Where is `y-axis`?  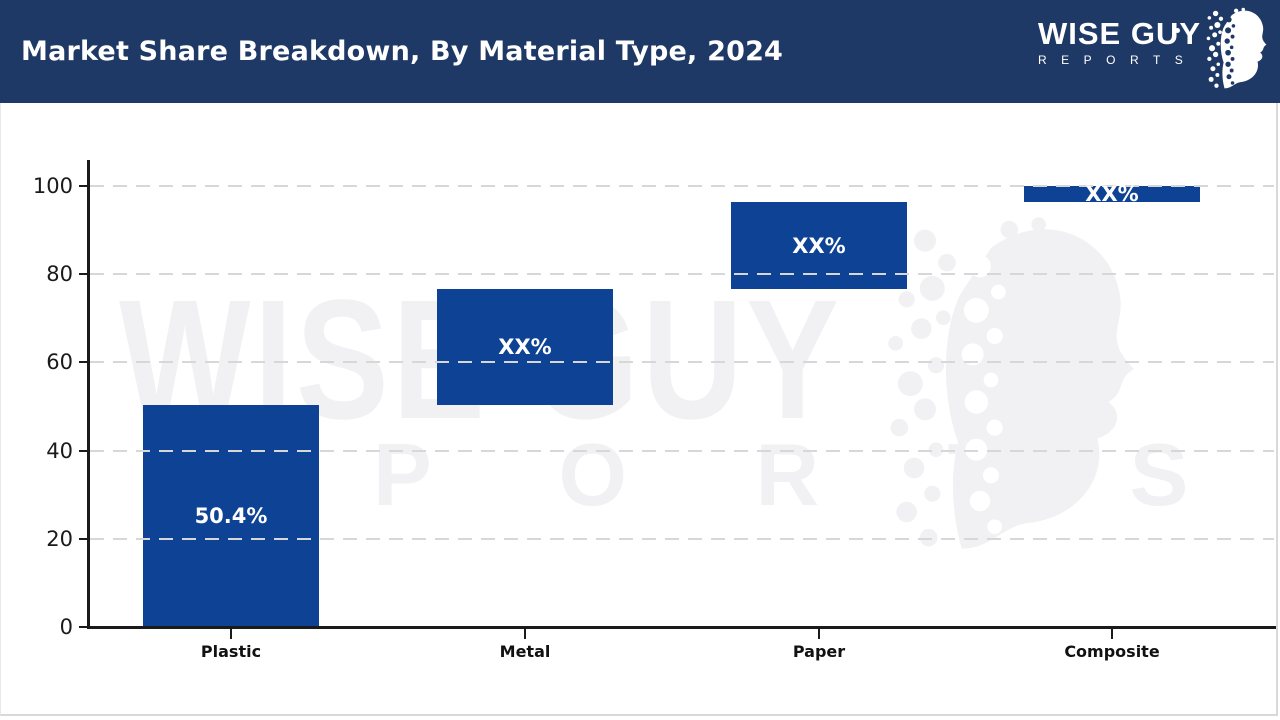 y-axis is located at coordinates (88, 394).